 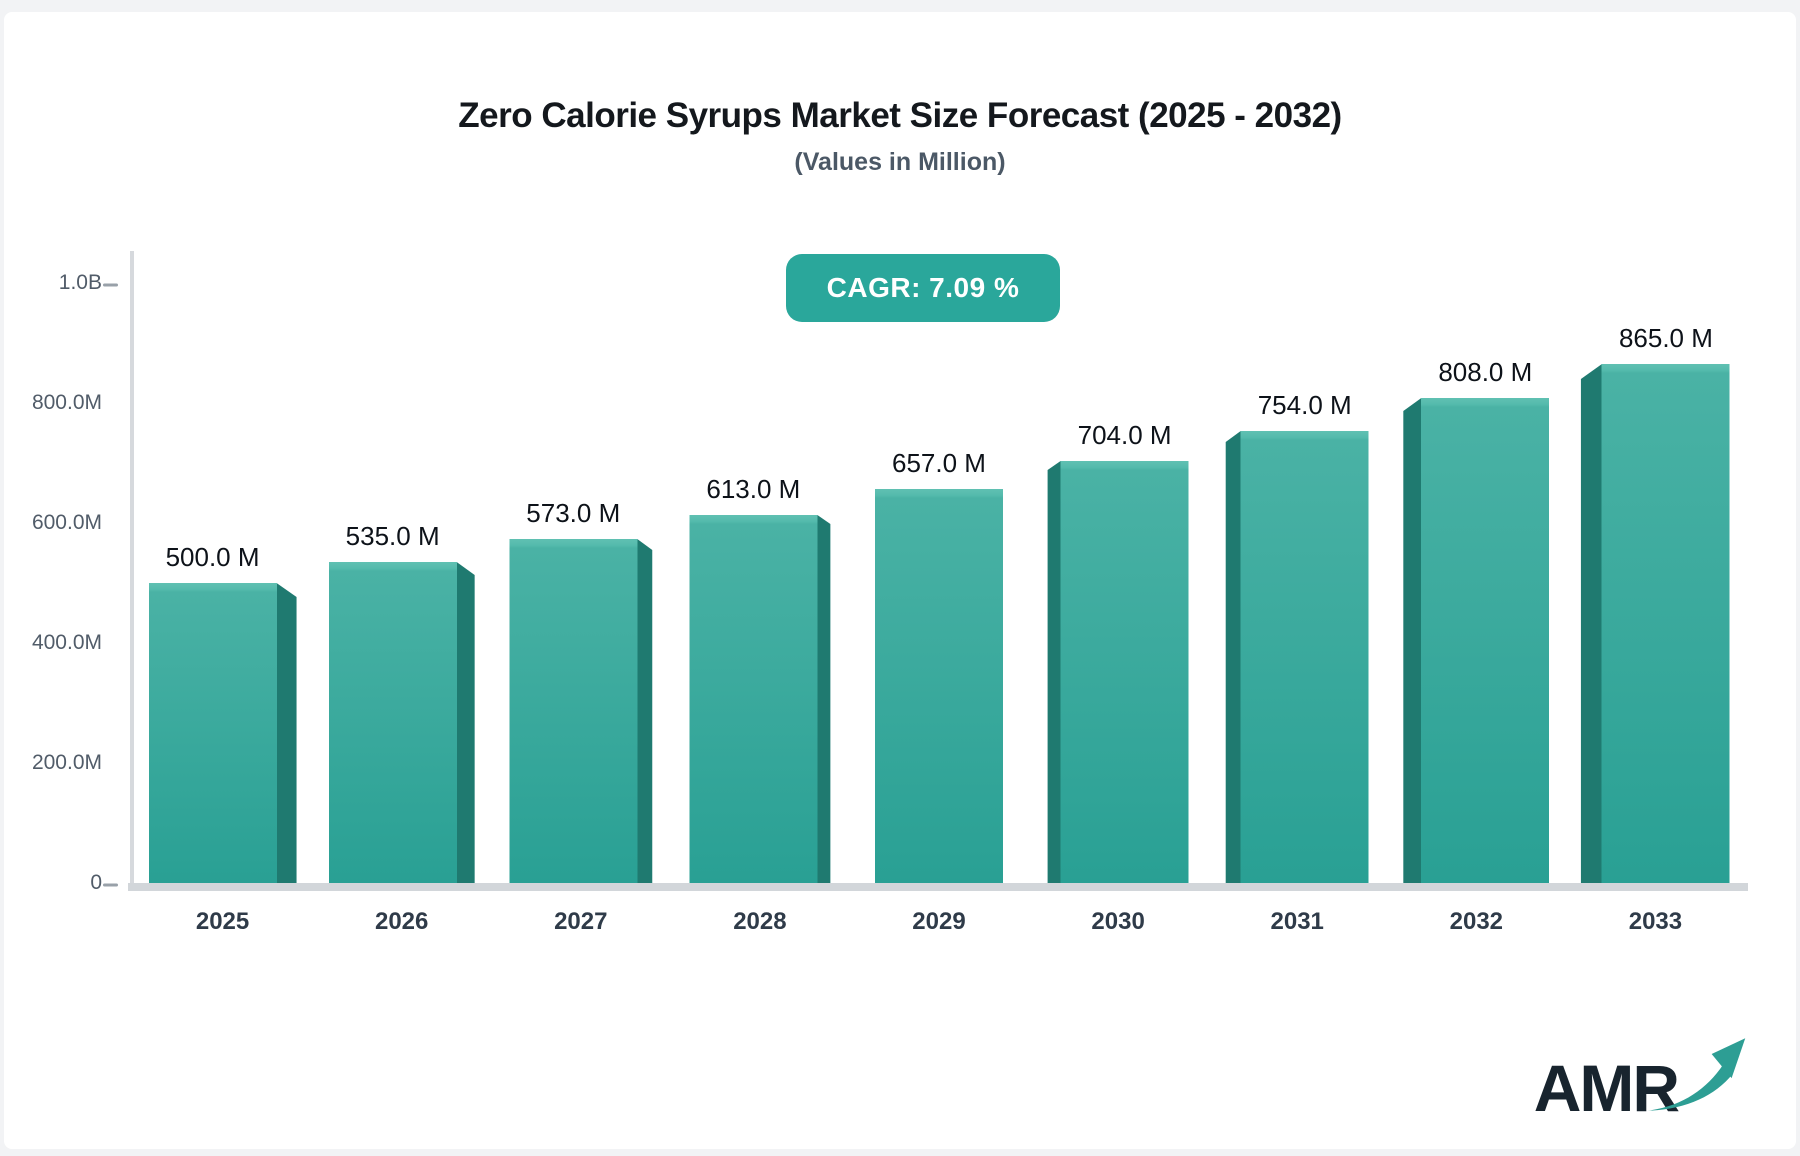 What do you see at coordinates (66, 402) in the screenshot?
I see `y-label-800.0M: 800.0M` at bounding box center [66, 402].